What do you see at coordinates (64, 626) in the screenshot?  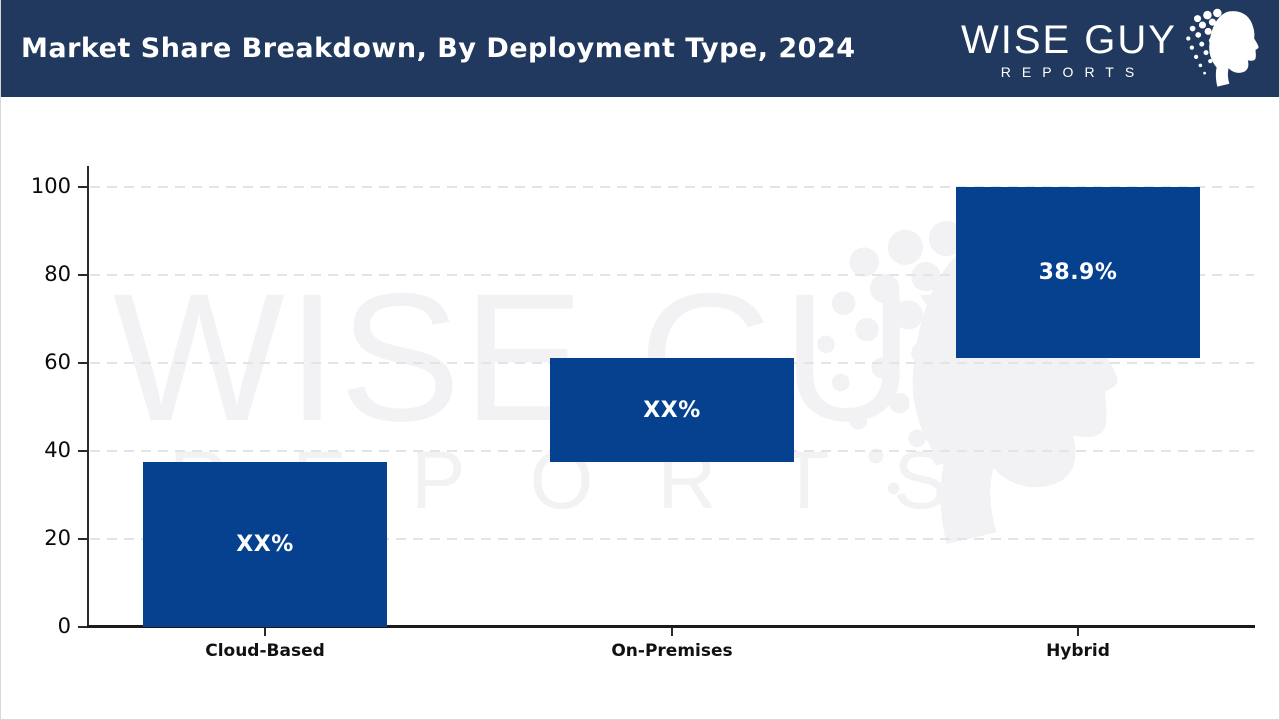 I see `y-tick-label: 0` at bounding box center [64, 626].